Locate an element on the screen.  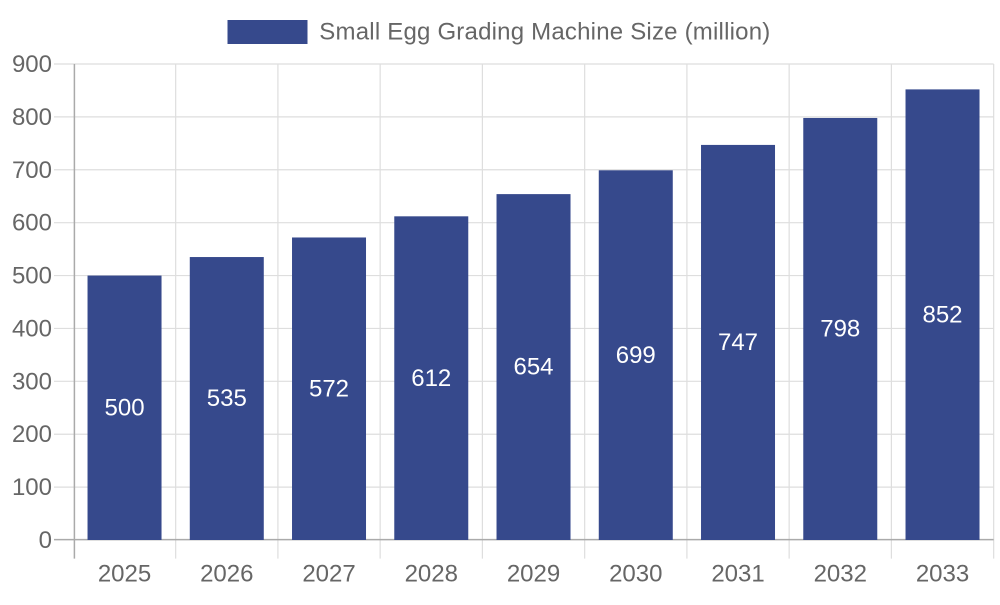
svg-text: 400 is located at coordinates (32, 328).